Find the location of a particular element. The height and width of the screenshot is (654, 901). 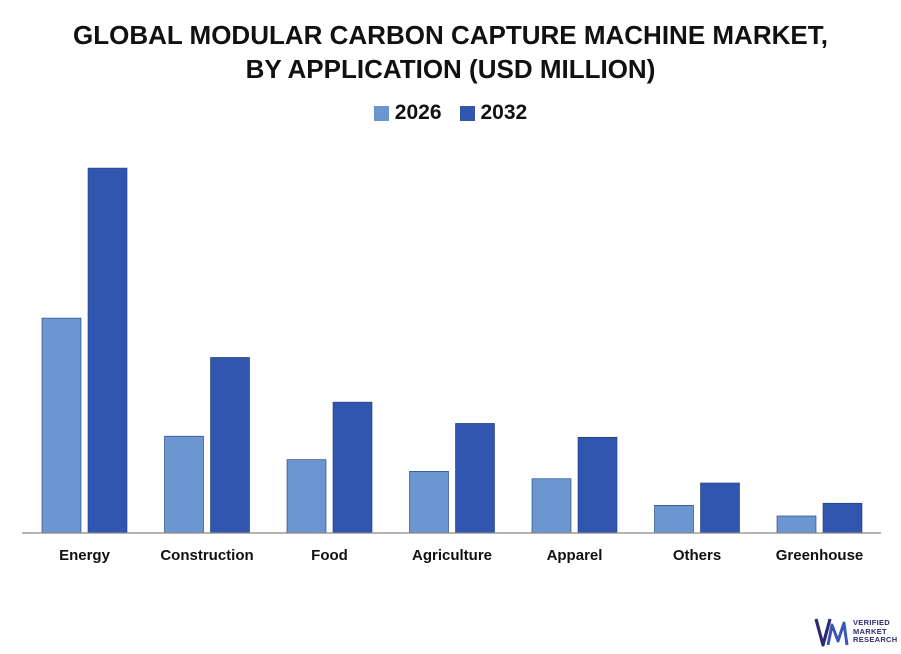

x-tick-label-agriculture: Agriculture is located at coordinates (452, 555).